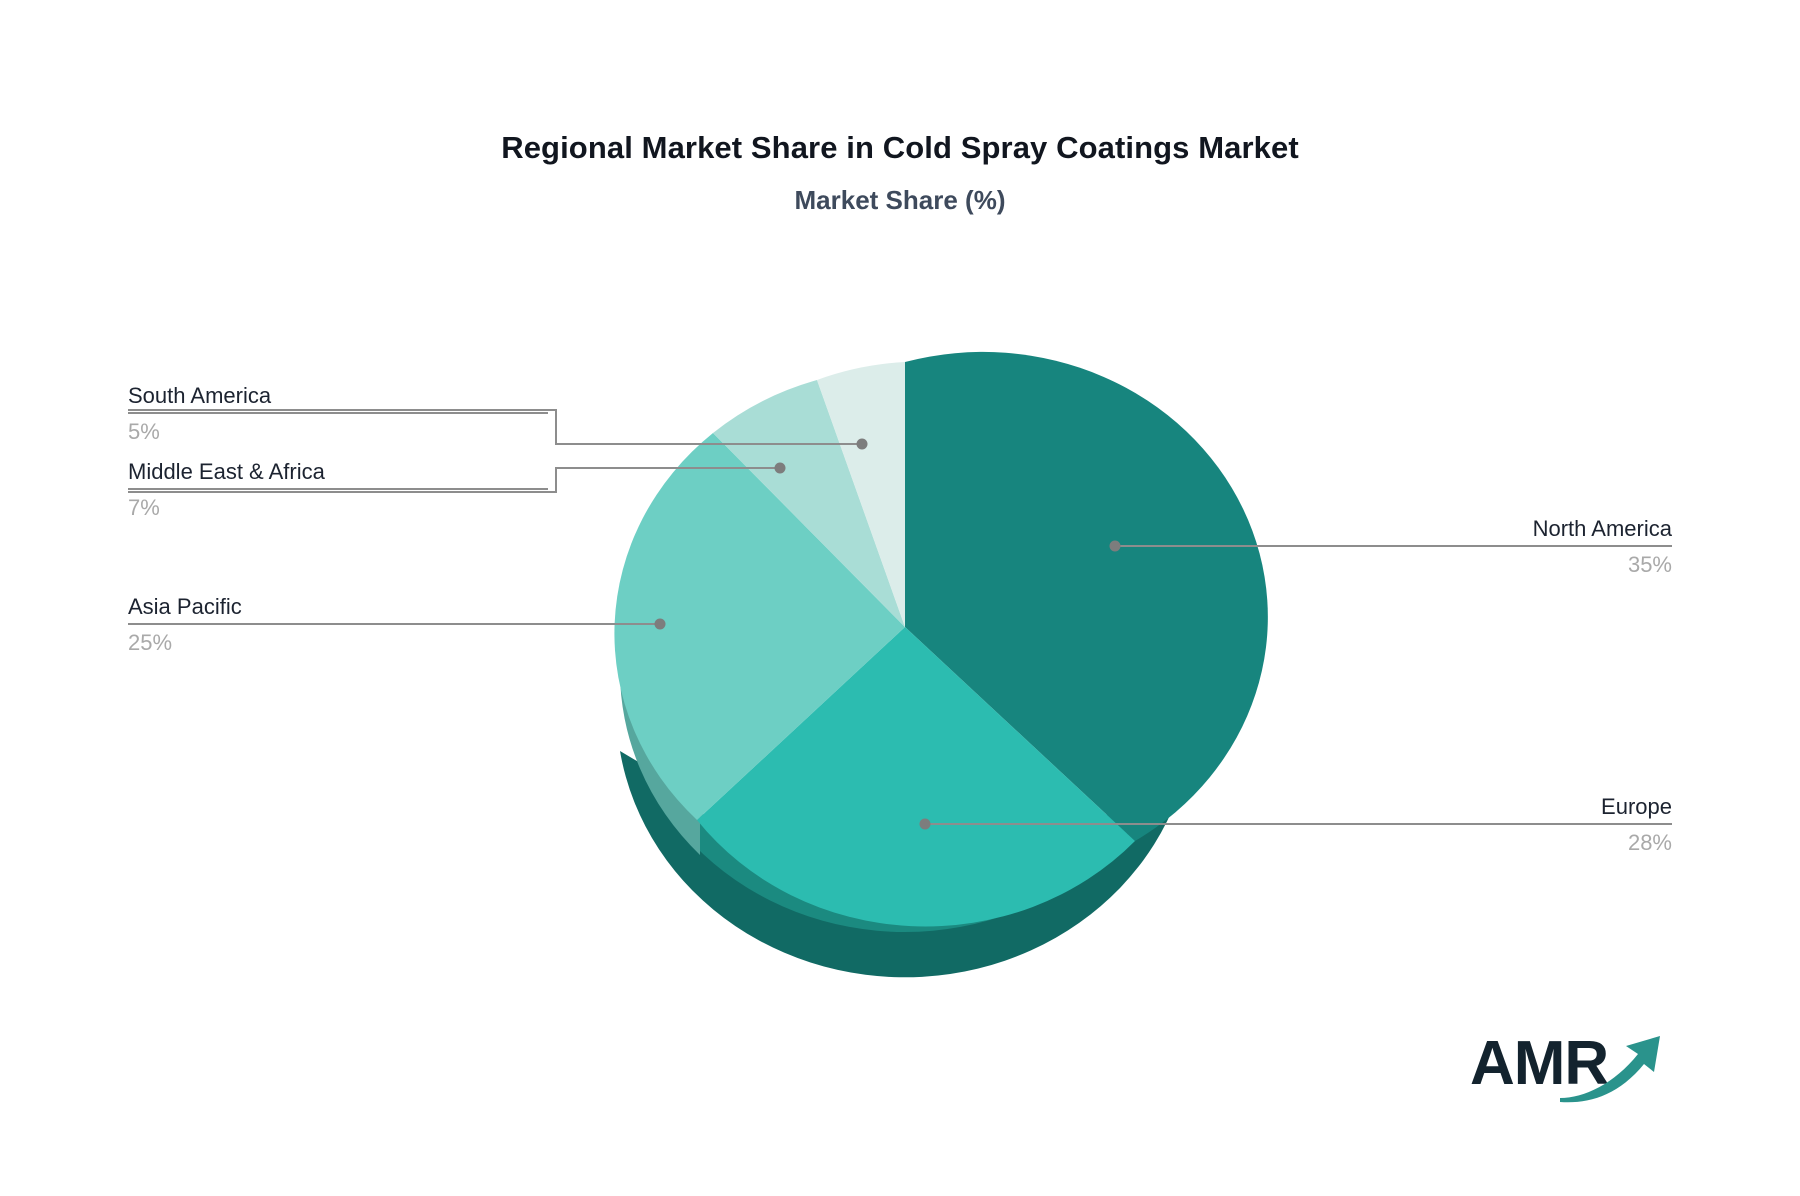  What do you see at coordinates (1602, 528) in the screenshot?
I see `callout-name-north-america: North America` at bounding box center [1602, 528].